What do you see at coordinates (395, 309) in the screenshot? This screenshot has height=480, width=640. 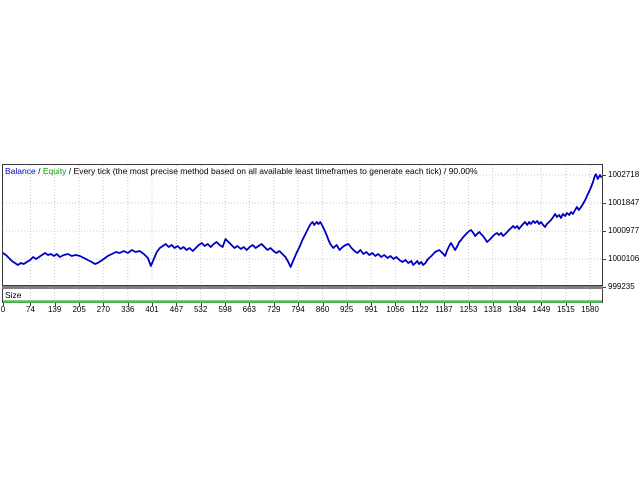 I see `x-tick-label: 1056` at bounding box center [395, 309].